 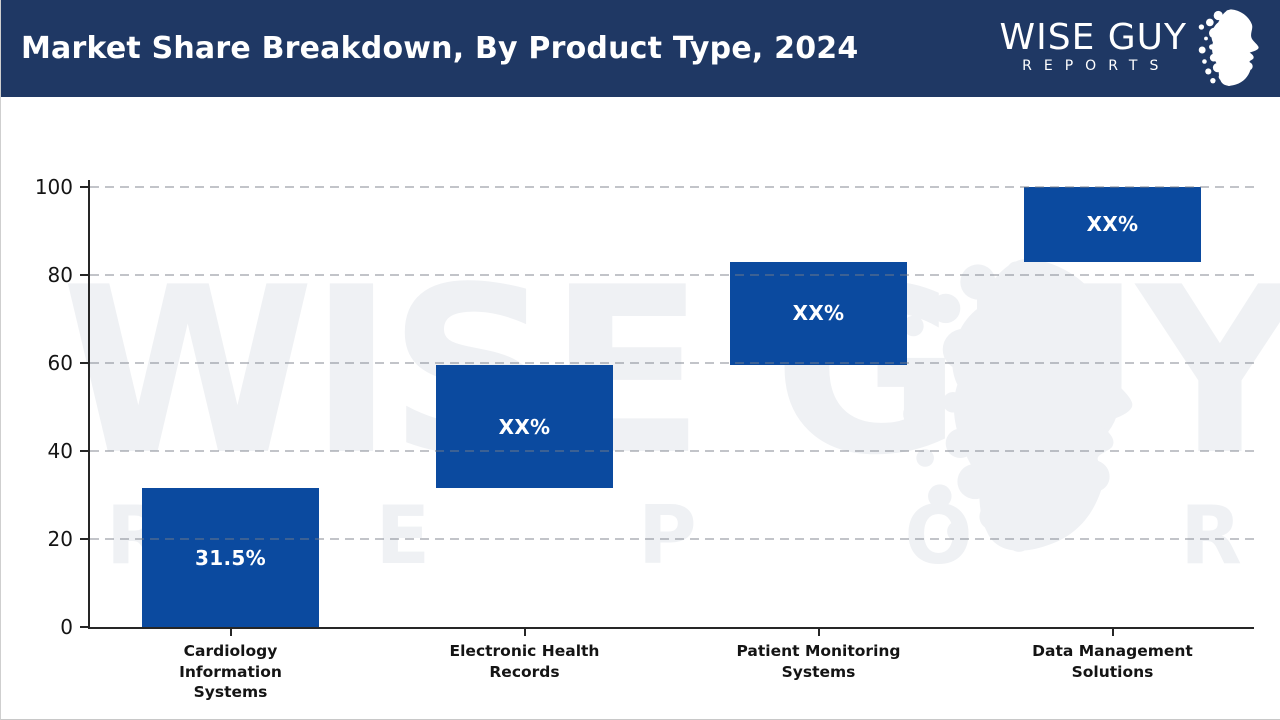 I want to click on bar-4: XX%, so click(x=1112, y=224).